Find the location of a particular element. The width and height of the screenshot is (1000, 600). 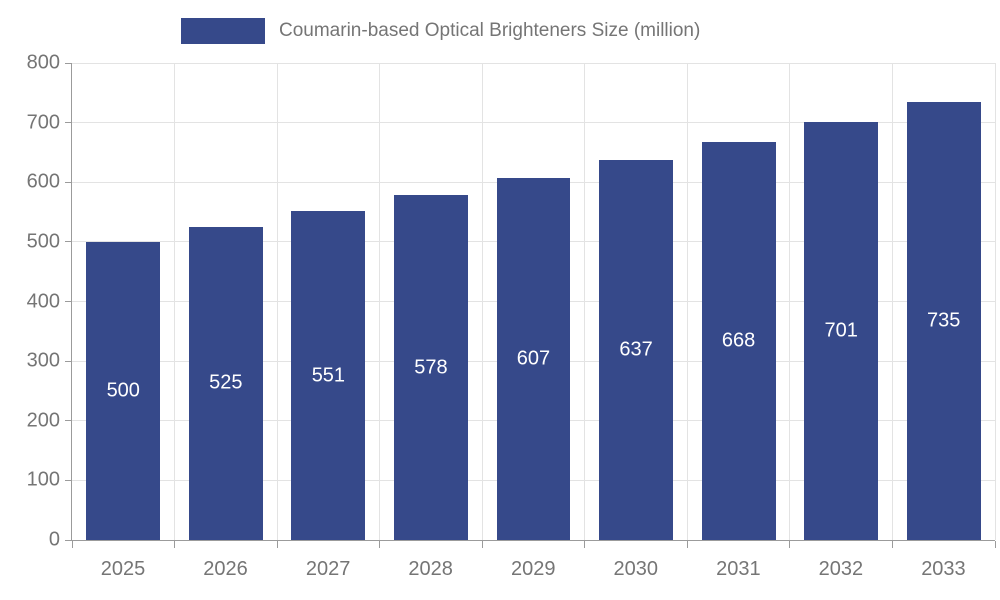

bar-value-label: 500 is located at coordinates (123, 390).